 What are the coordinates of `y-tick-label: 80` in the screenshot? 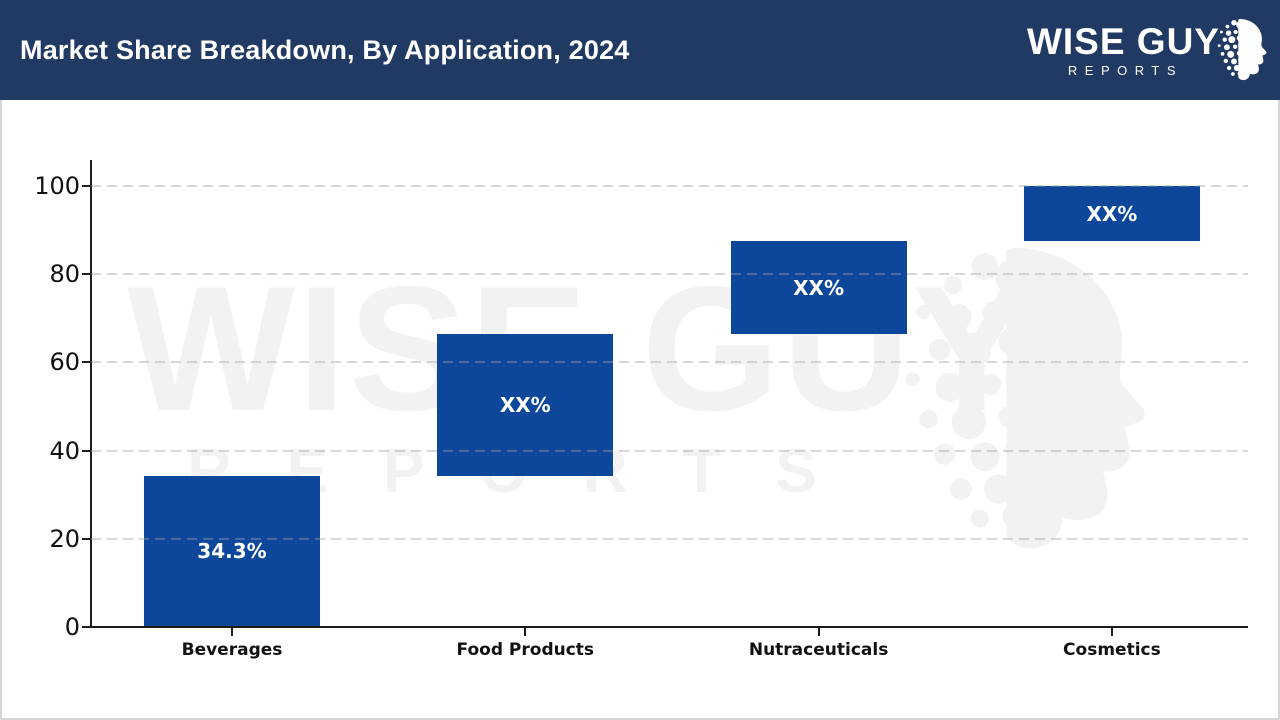 It's located at (64, 274).